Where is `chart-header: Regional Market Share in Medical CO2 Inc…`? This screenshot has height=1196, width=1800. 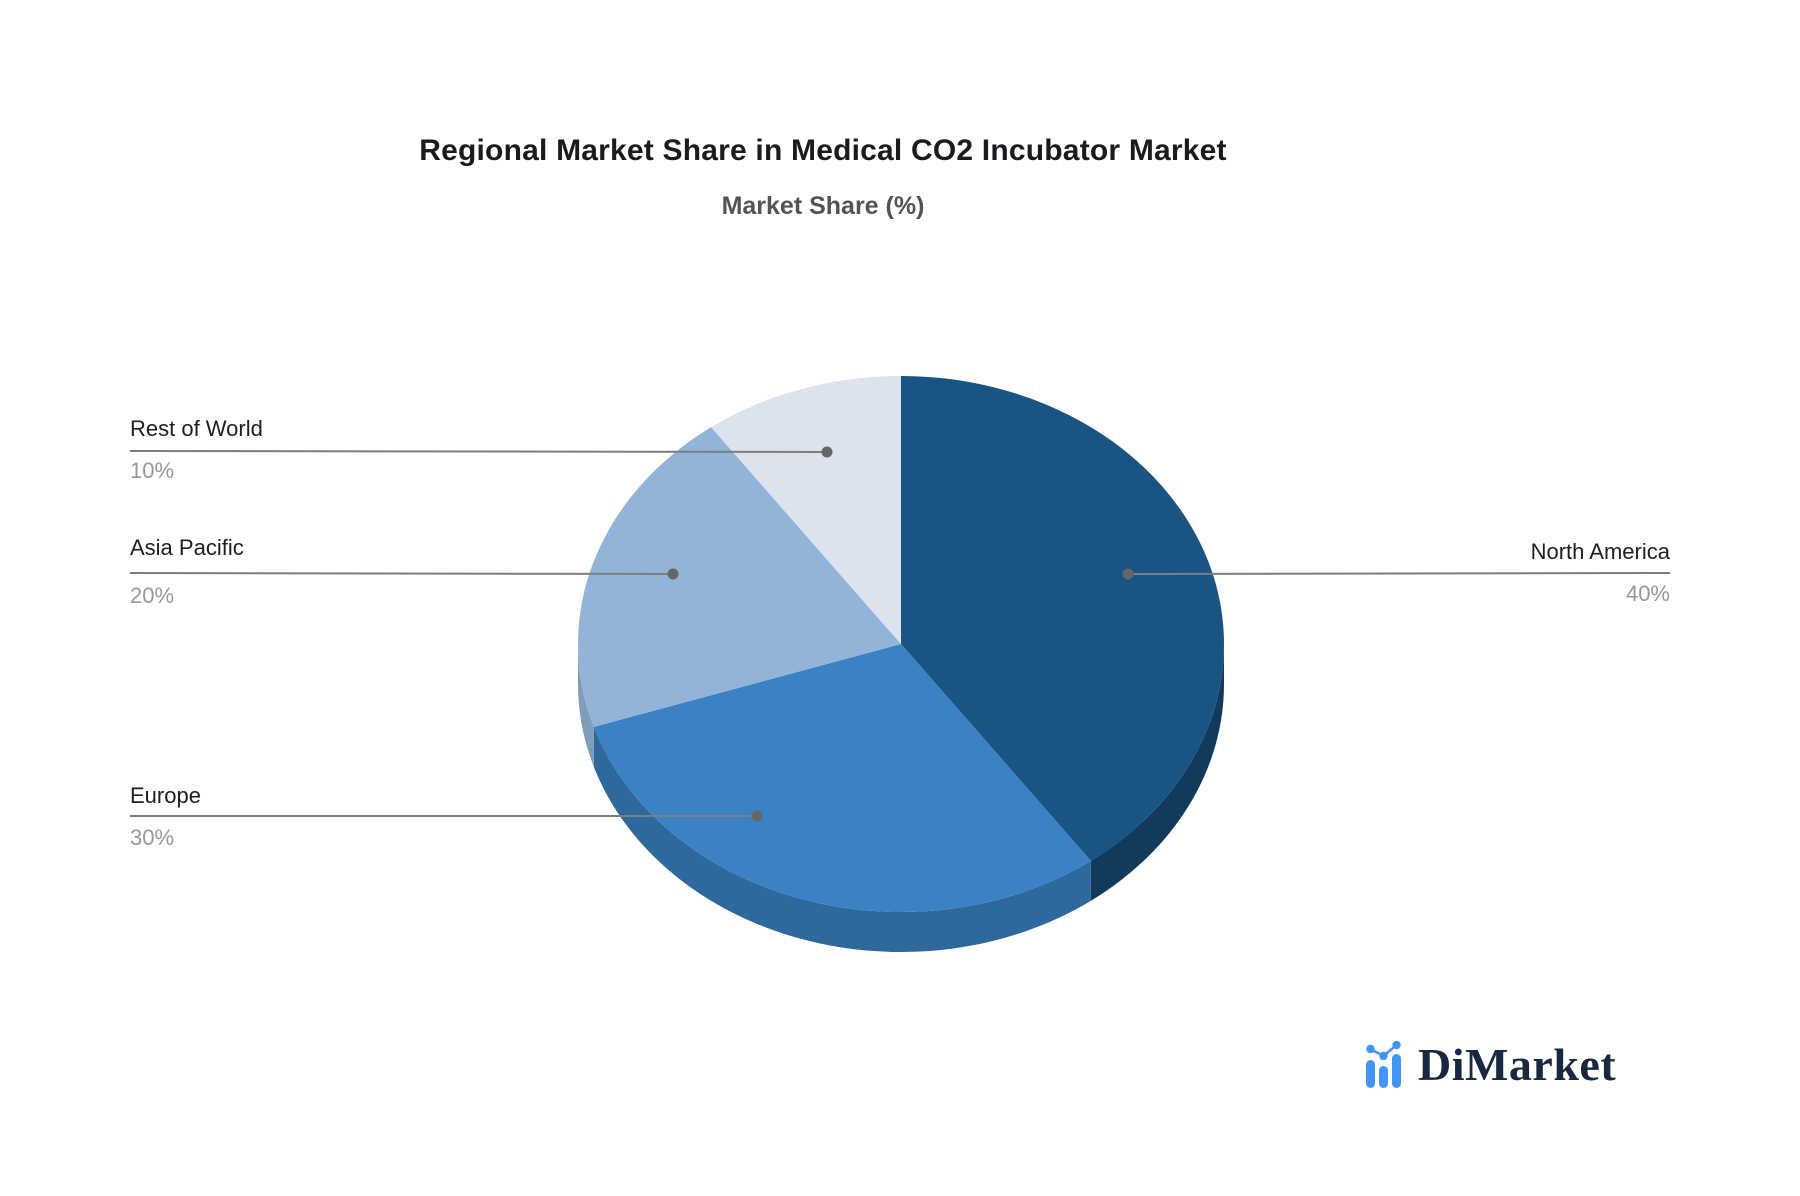
chart-header: Regional Market Share in Medical CO2 Inc… is located at coordinates (823, 177).